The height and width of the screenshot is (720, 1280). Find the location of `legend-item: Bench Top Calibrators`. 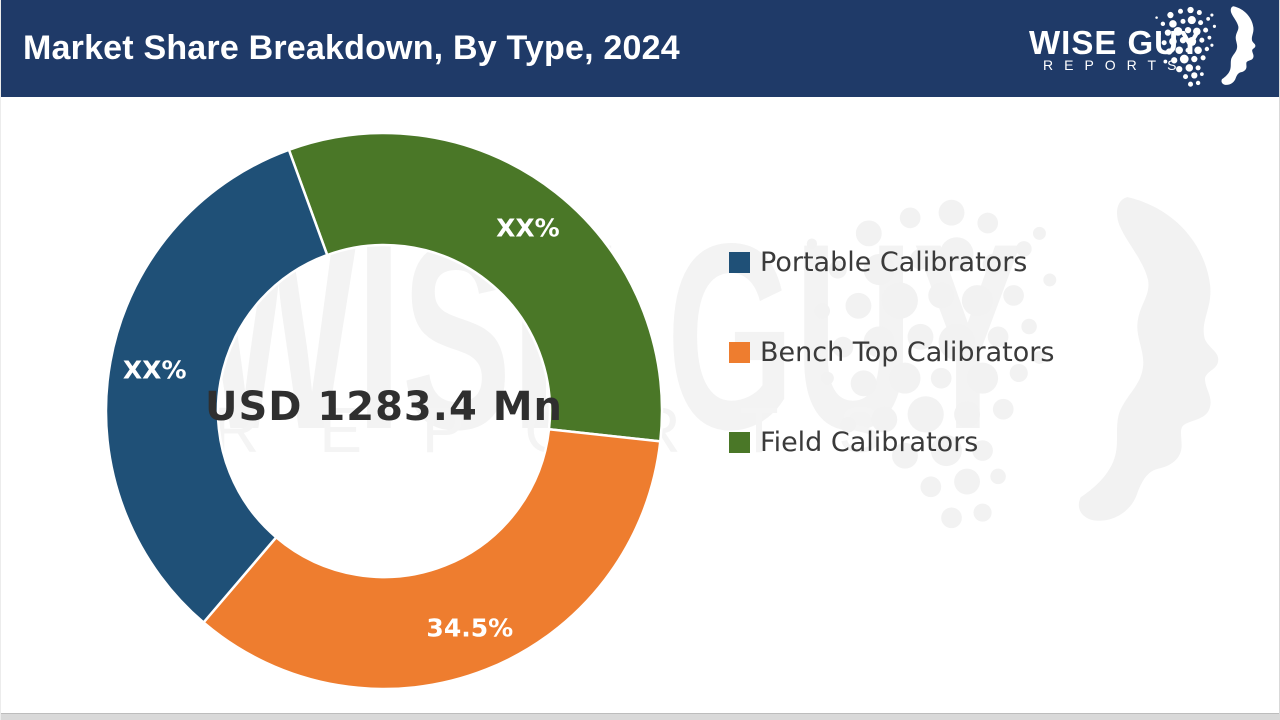

legend-item: Bench Top Calibrators is located at coordinates (891, 352).